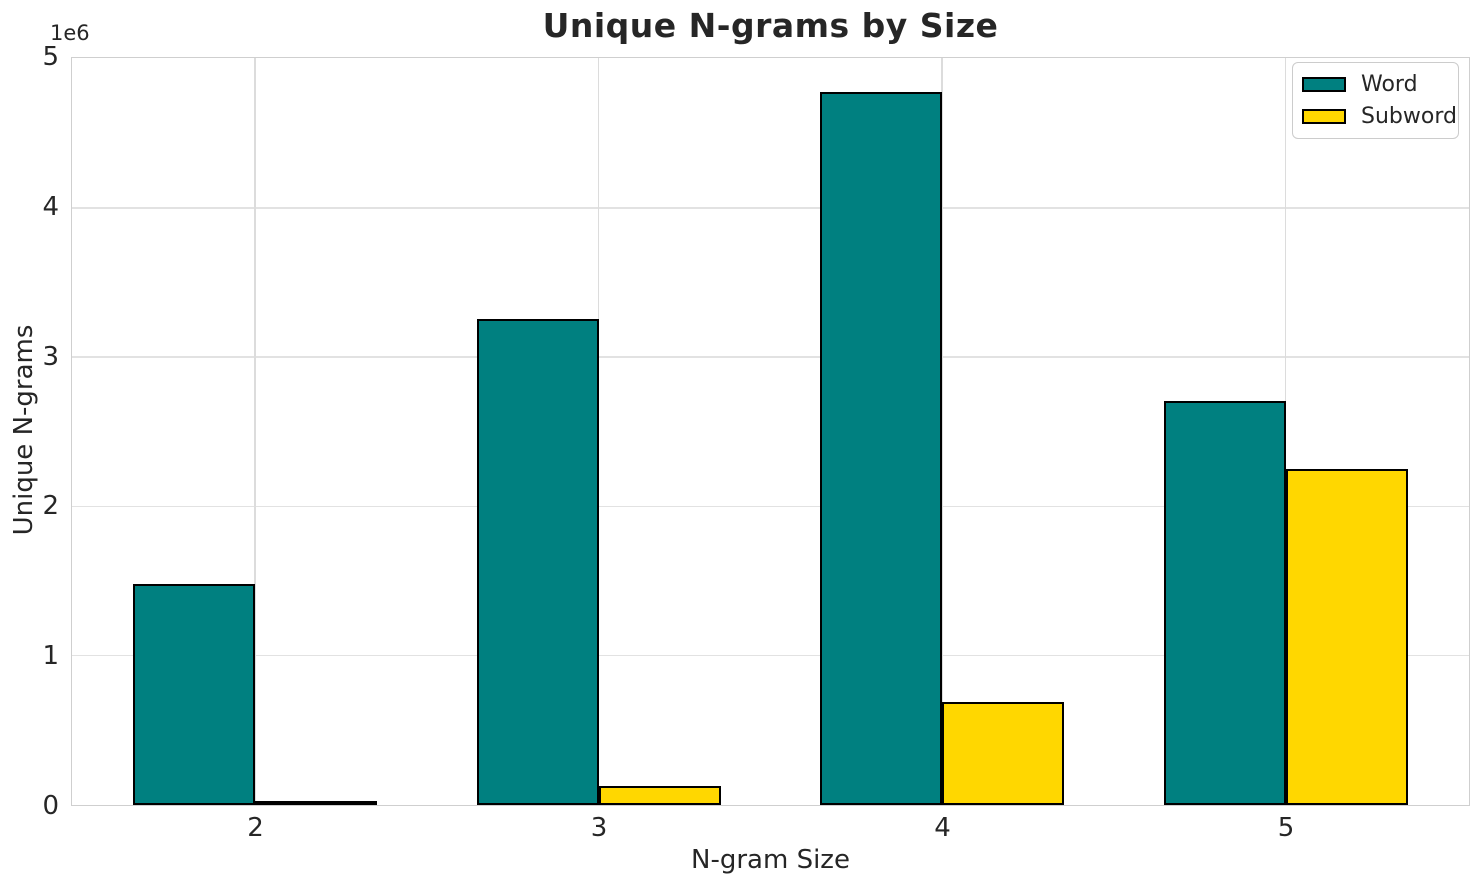 The image size is (1483, 885). Describe the element at coordinates (1324, 116) in the screenshot. I see `subword-series-swatch` at that location.